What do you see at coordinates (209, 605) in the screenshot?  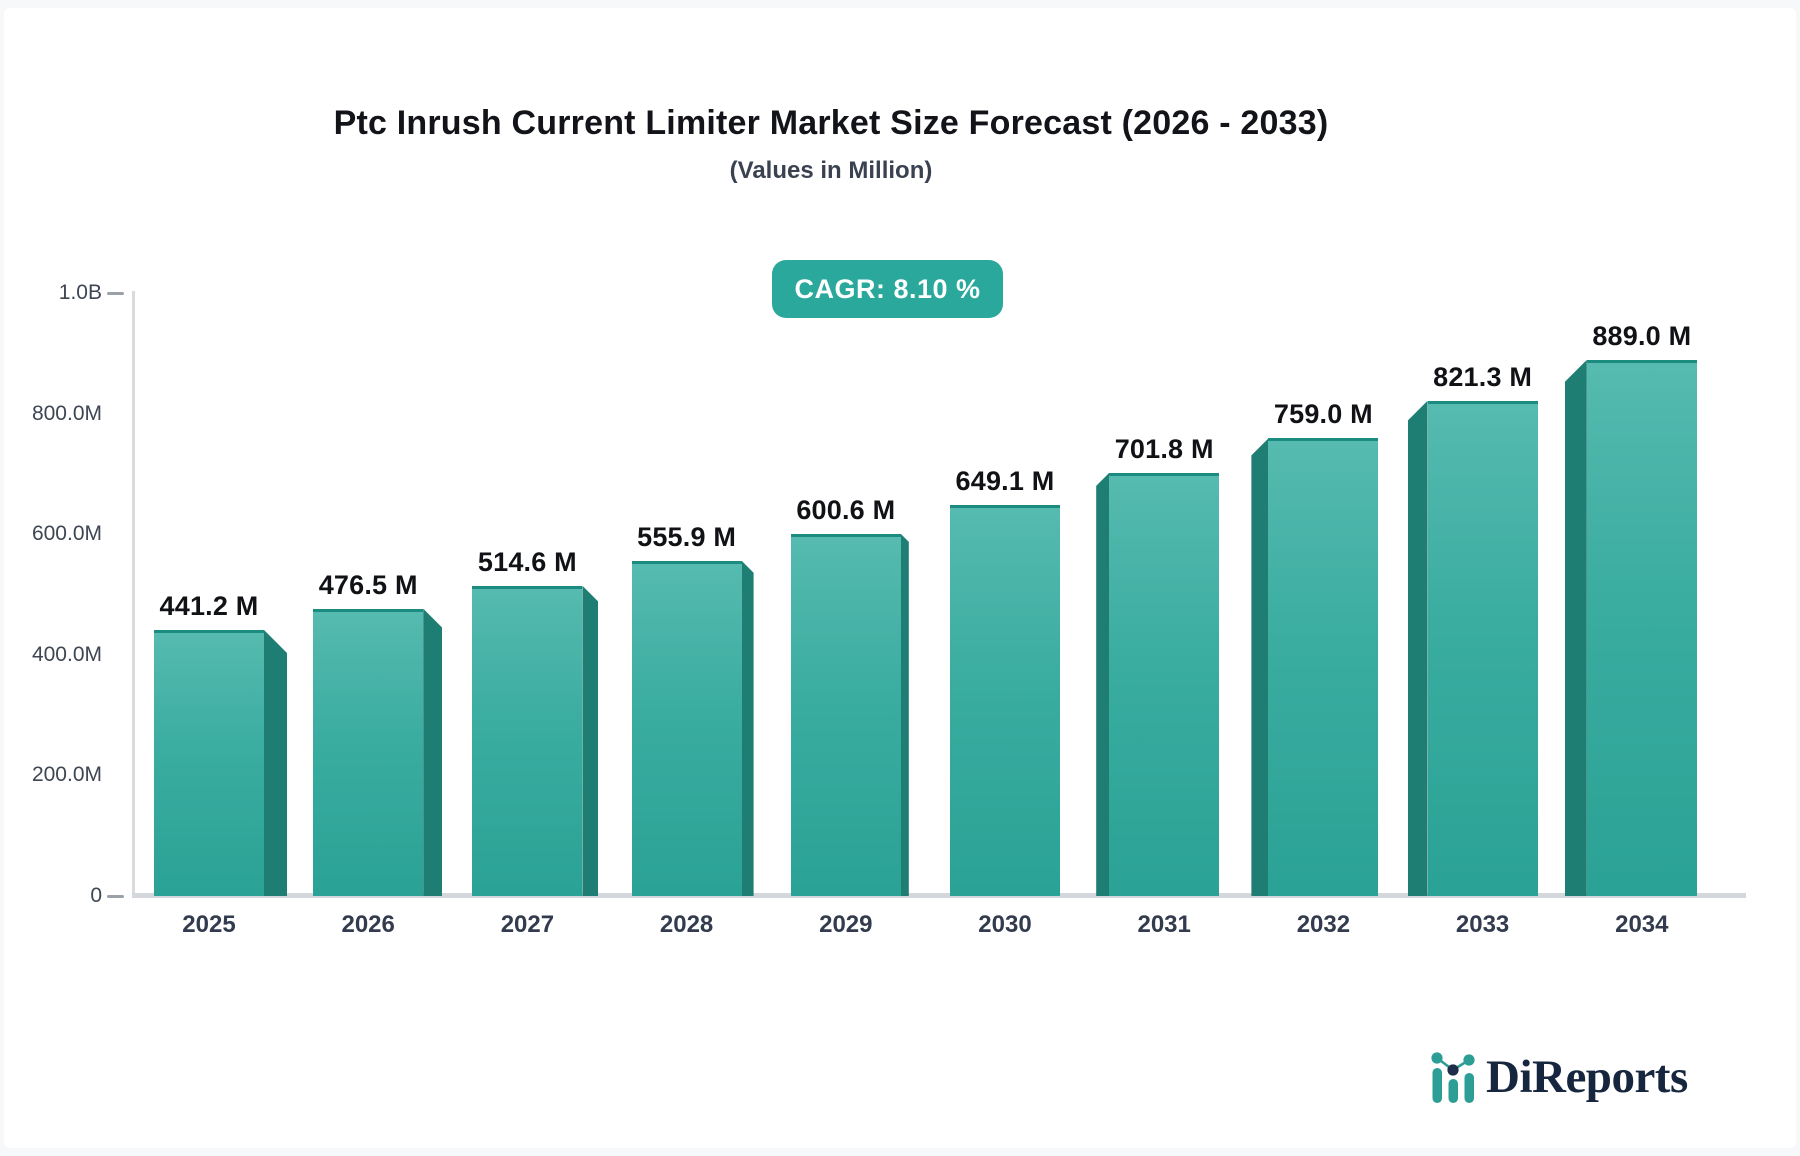 I see `bar-value-label: 441.2 M` at bounding box center [209, 605].